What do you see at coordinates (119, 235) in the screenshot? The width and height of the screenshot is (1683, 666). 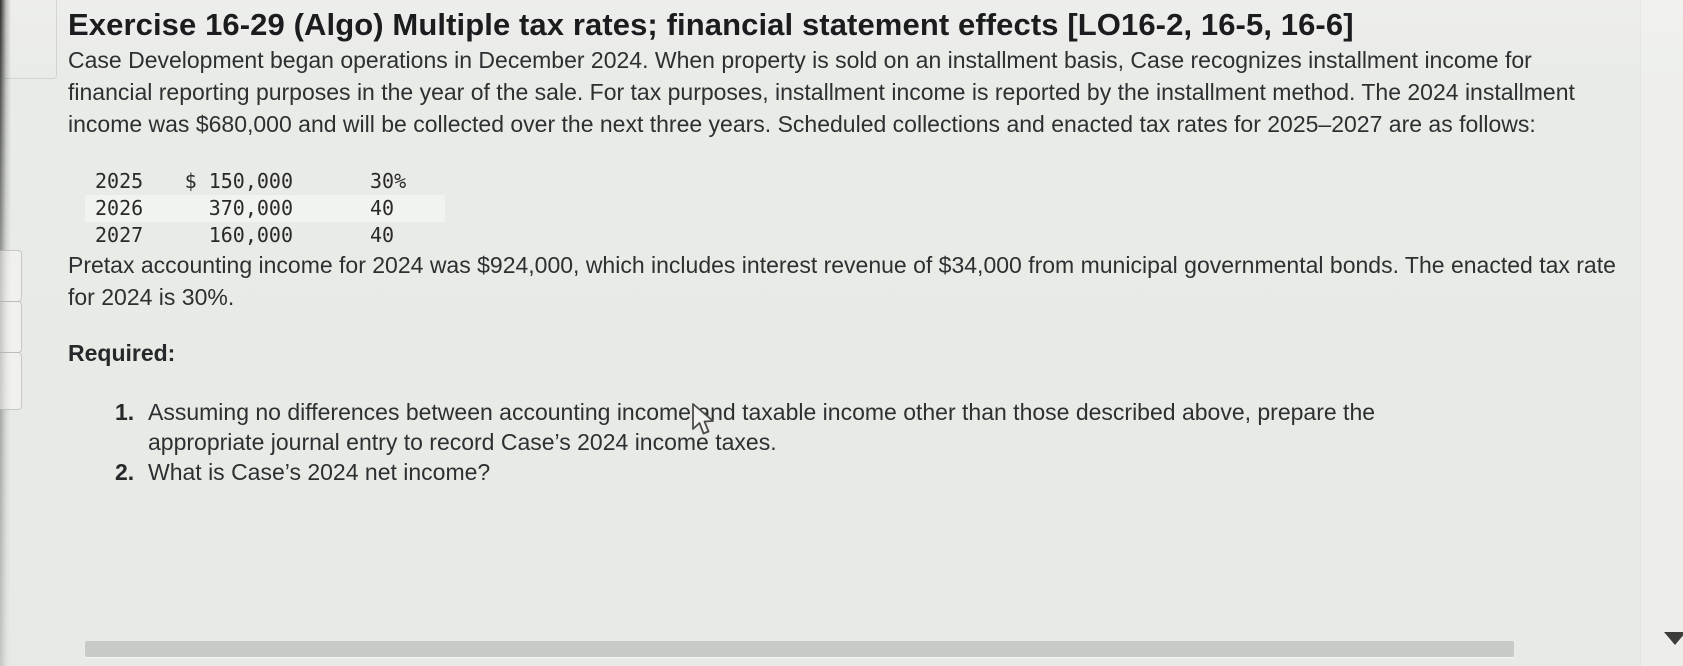 I see `year-cell: 2027` at bounding box center [119, 235].